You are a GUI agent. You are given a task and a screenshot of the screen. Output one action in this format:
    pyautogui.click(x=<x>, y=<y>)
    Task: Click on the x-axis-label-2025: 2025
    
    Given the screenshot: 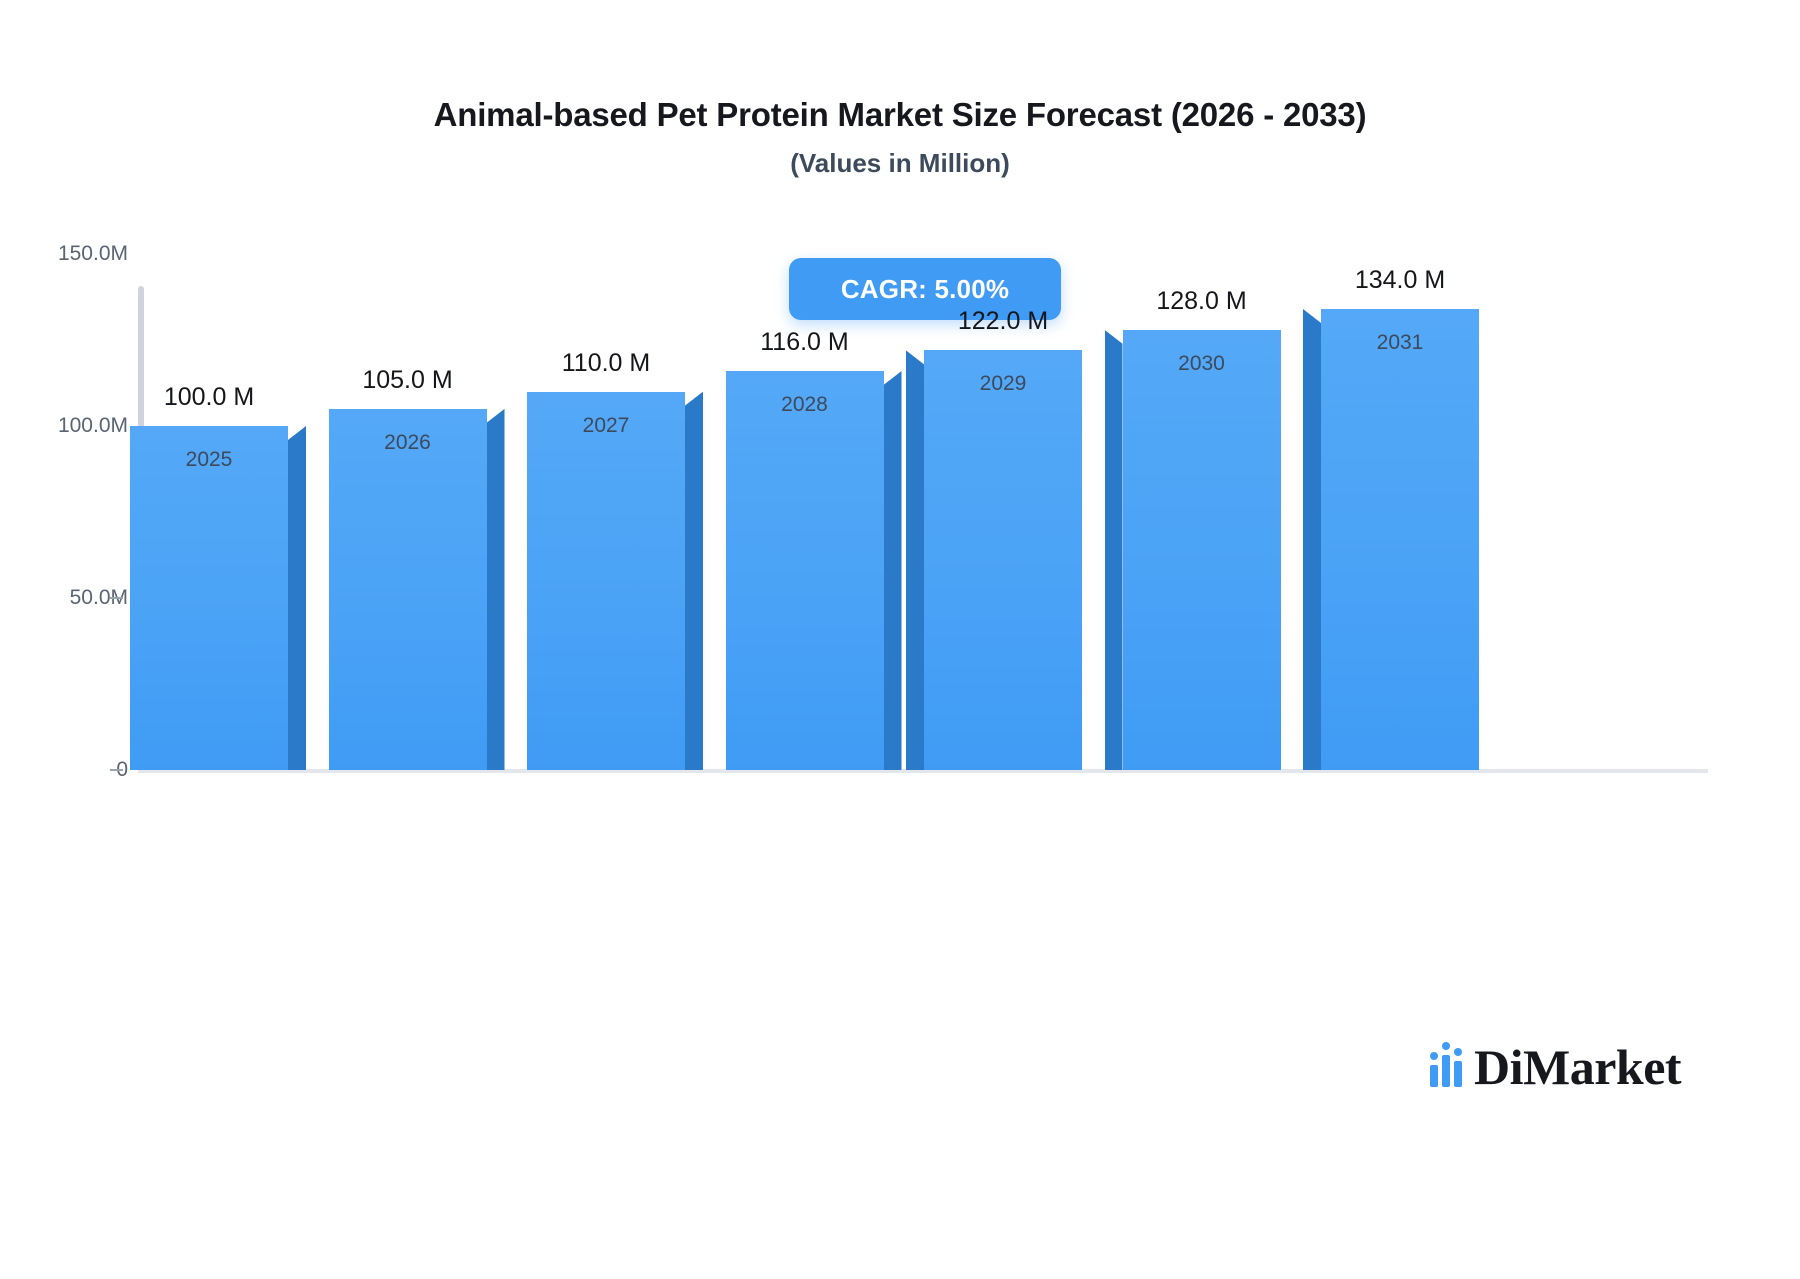 What is the action you would take?
    pyautogui.click(x=209, y=459)
    